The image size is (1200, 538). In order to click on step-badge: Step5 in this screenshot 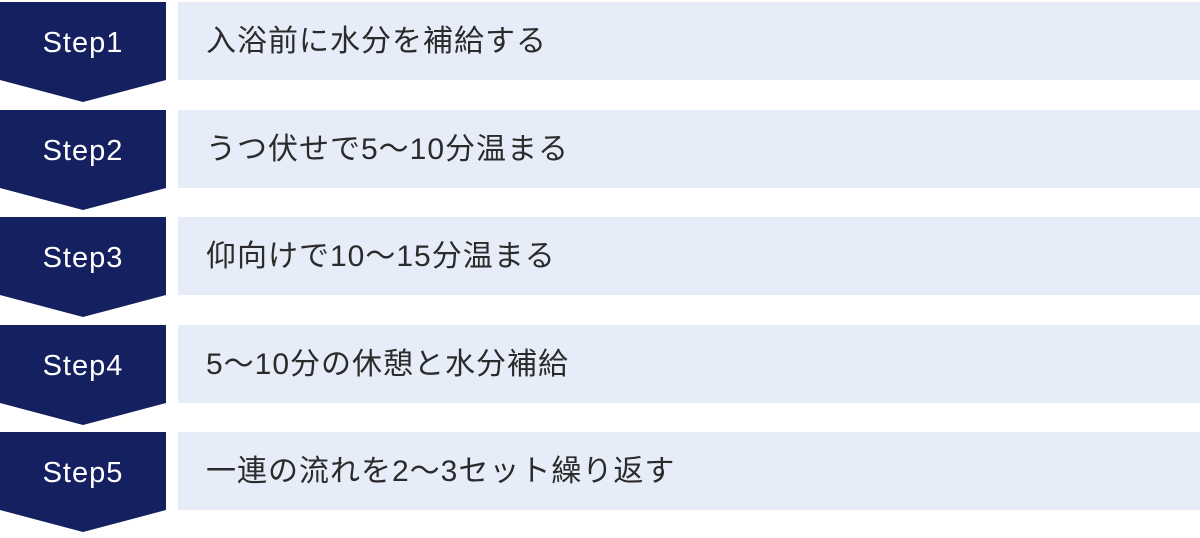, I will do `click(83, 482)`.